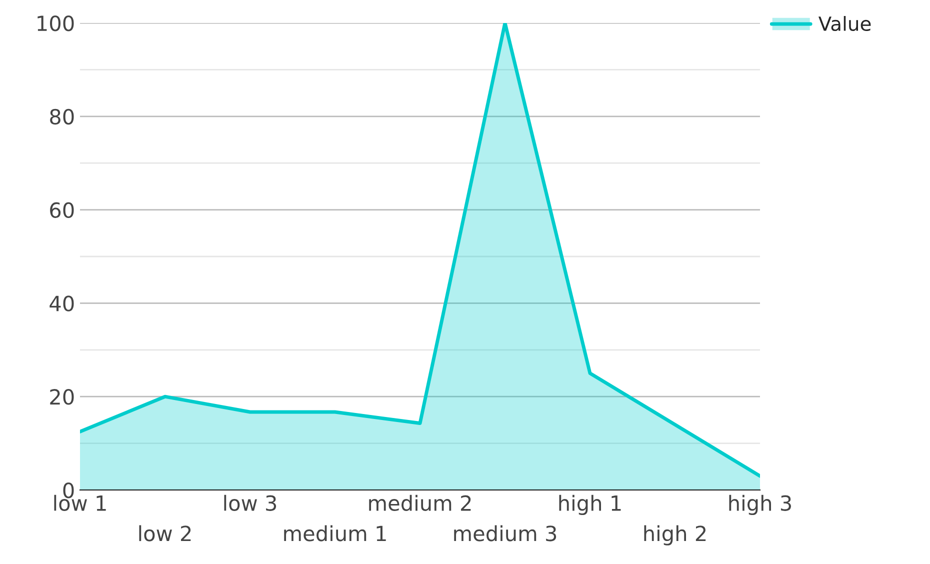 This screenshot has width=930, height=564. What do you see at coordinates (62, 210) in the screenshot?
I see `y-tick-label: 60` at bounding box center [62, 210].